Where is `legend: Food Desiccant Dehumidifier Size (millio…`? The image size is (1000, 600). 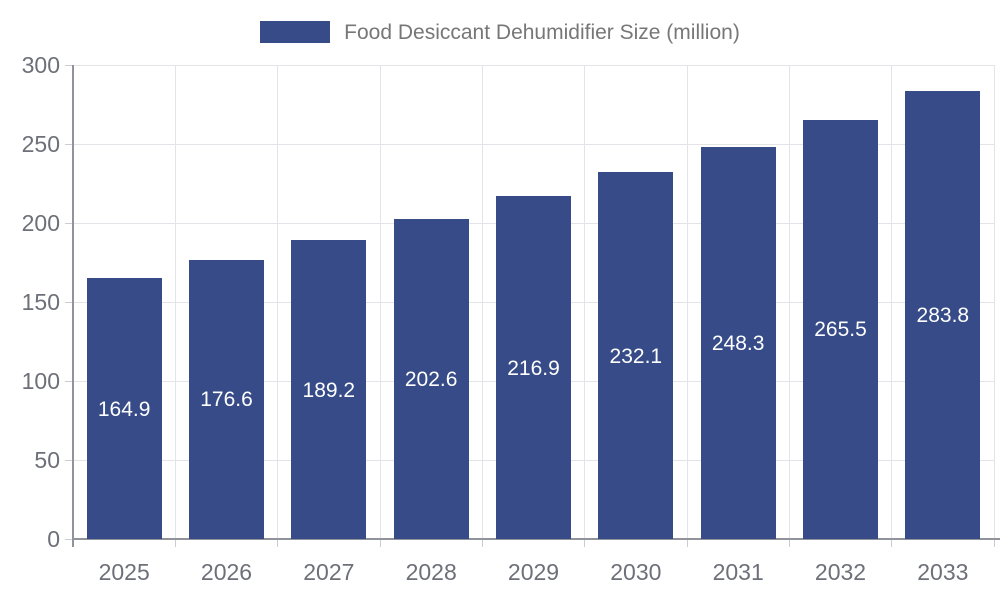
legend: Food Desiccant Dehumidifier Size (millio… is located at coordinates (500, 32).